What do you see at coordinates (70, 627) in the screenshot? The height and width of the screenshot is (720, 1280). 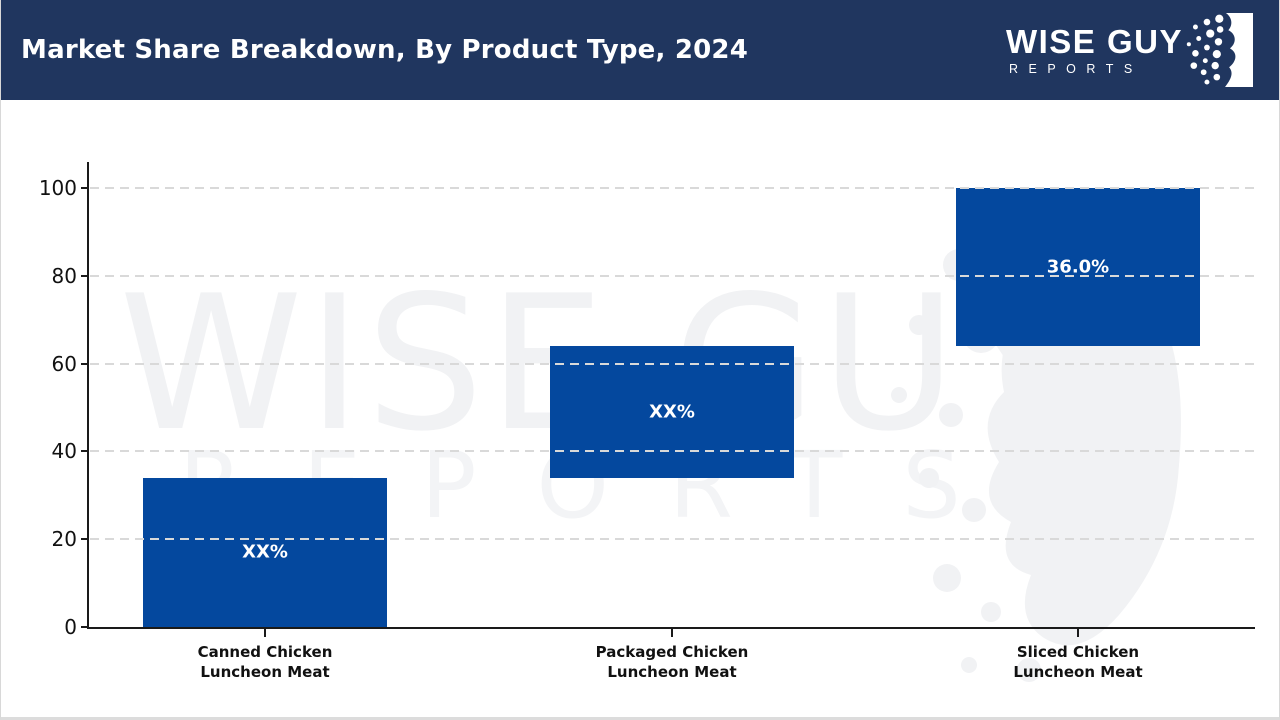 I see `y-tick-label: 0` at bounding box center [70, 627].